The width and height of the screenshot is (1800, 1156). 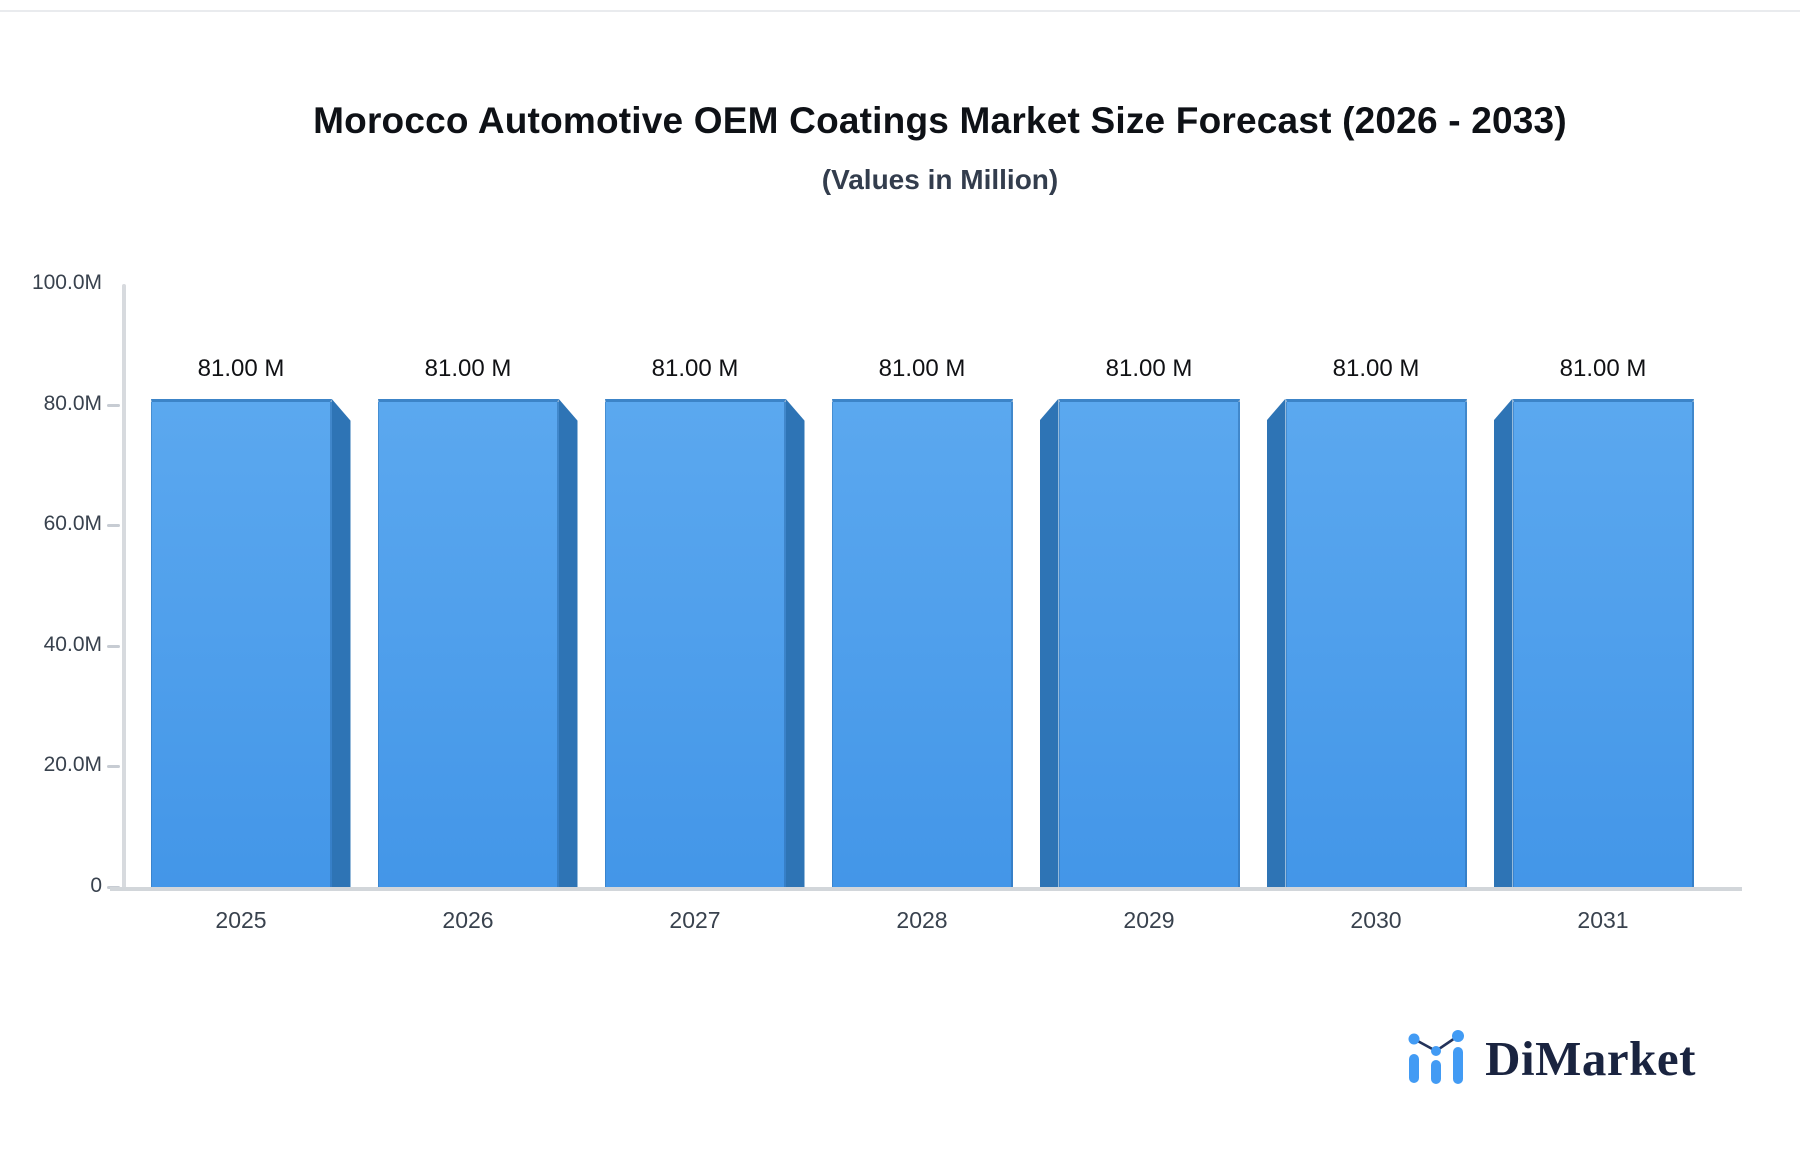 I want to click on y-axis-tick-40.0M, so click(x=113, y=646).